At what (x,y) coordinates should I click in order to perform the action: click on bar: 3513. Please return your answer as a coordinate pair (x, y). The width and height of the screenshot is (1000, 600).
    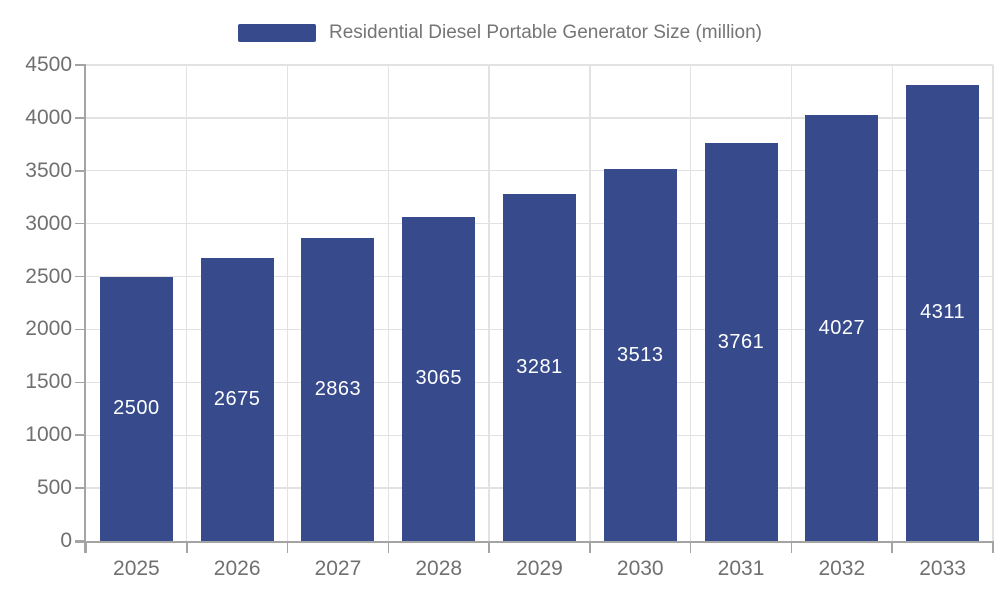
    Looking at the image, I should click on (640, 355).